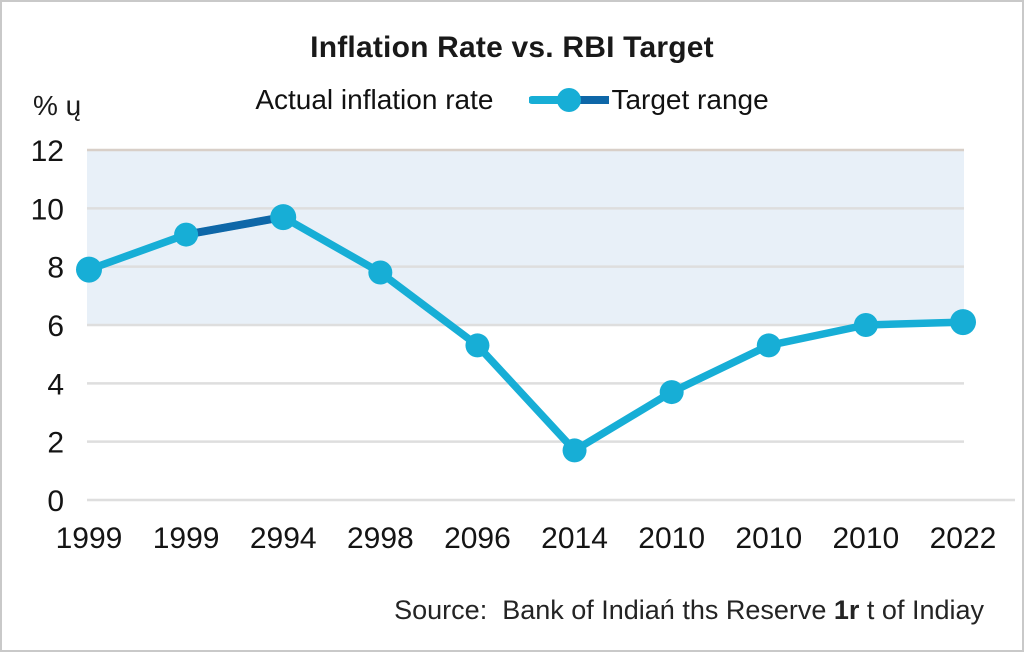  What do you see at coordinates (574, 538) in the screenshot?
I see `x-tick-label: 2014` at bounding box center [574, 538].